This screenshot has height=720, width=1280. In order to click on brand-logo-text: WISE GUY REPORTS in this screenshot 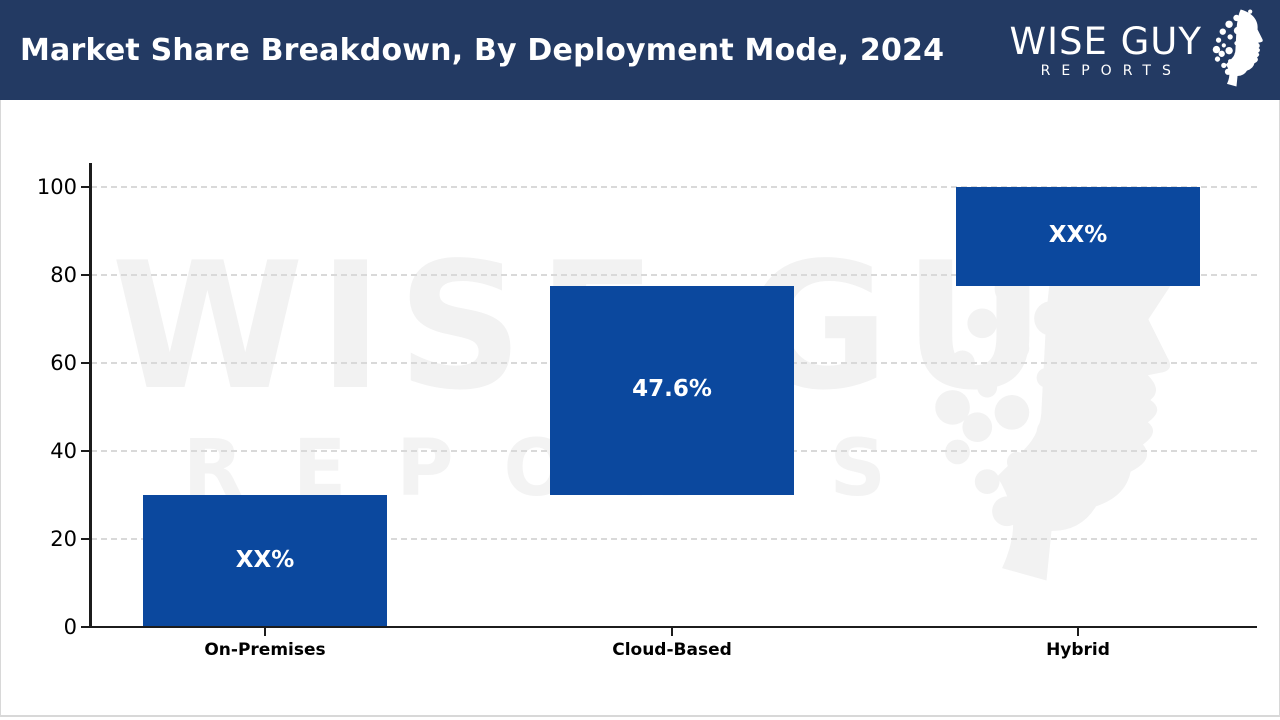, I will do `click(1106, 50)`.